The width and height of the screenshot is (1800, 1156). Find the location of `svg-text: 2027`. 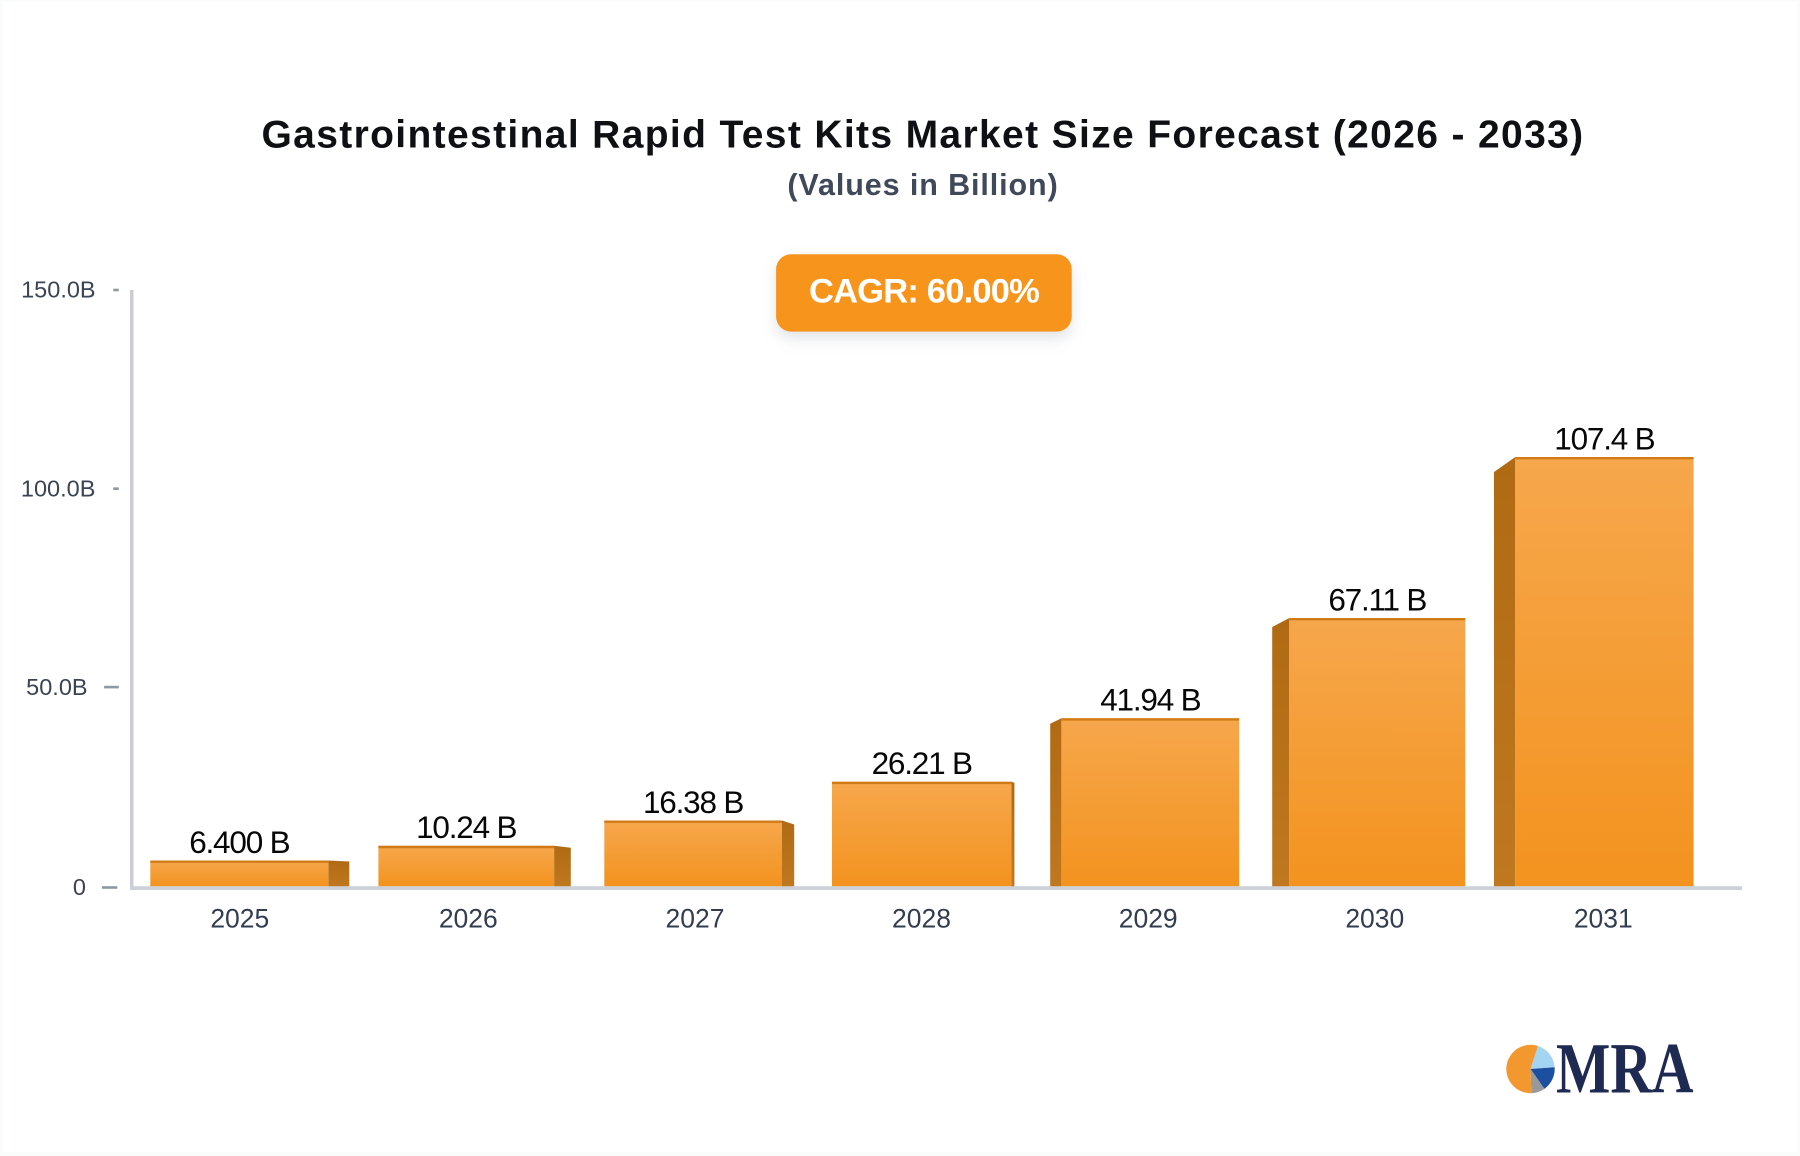

svg-text: 2027 is located at coordinates (695, 919).